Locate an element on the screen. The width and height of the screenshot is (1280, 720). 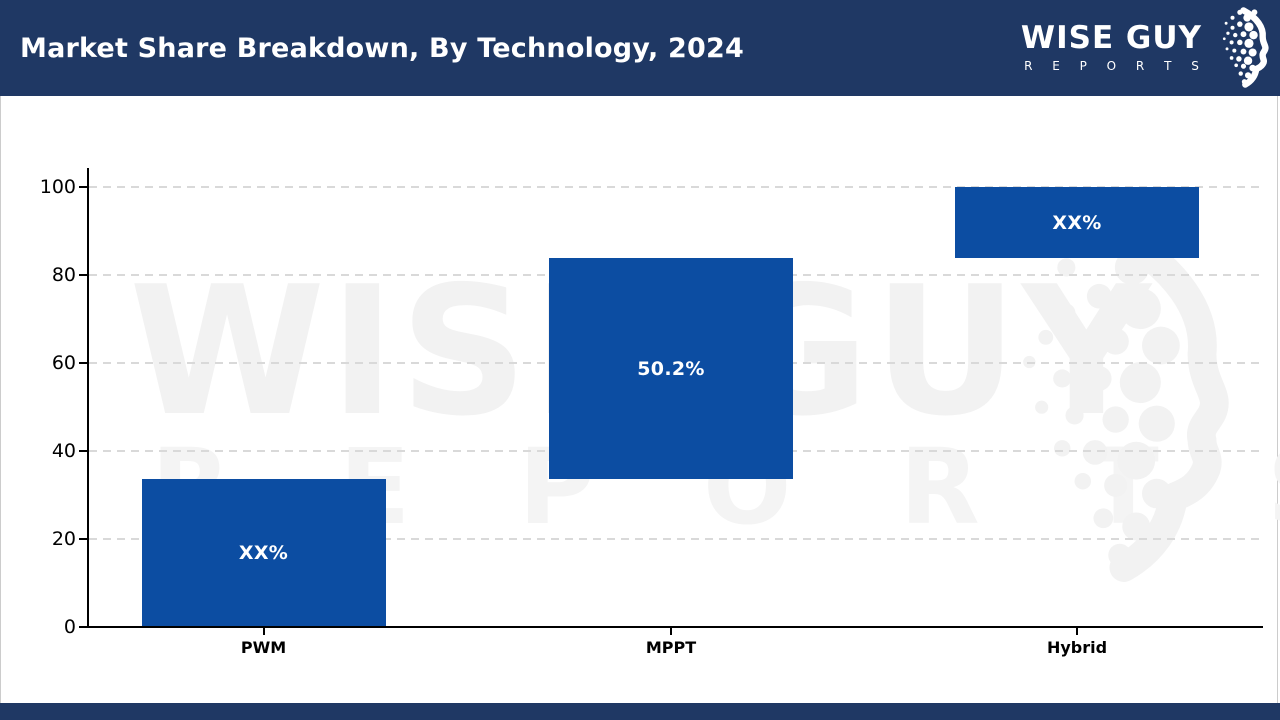
brand-logo: WISE GUY R E P O R T S is located at coordinates (1145, 47).